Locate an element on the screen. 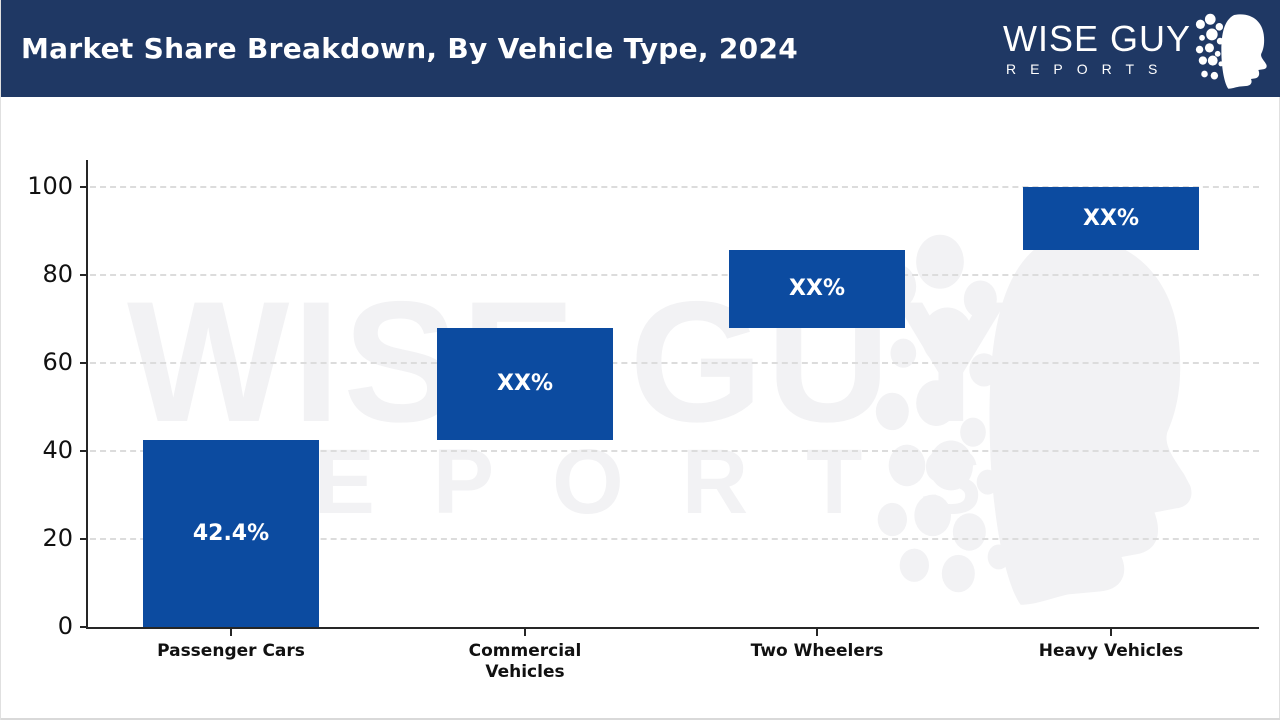  watermark-head-dots-icon is located at coordinates (1033, 419).